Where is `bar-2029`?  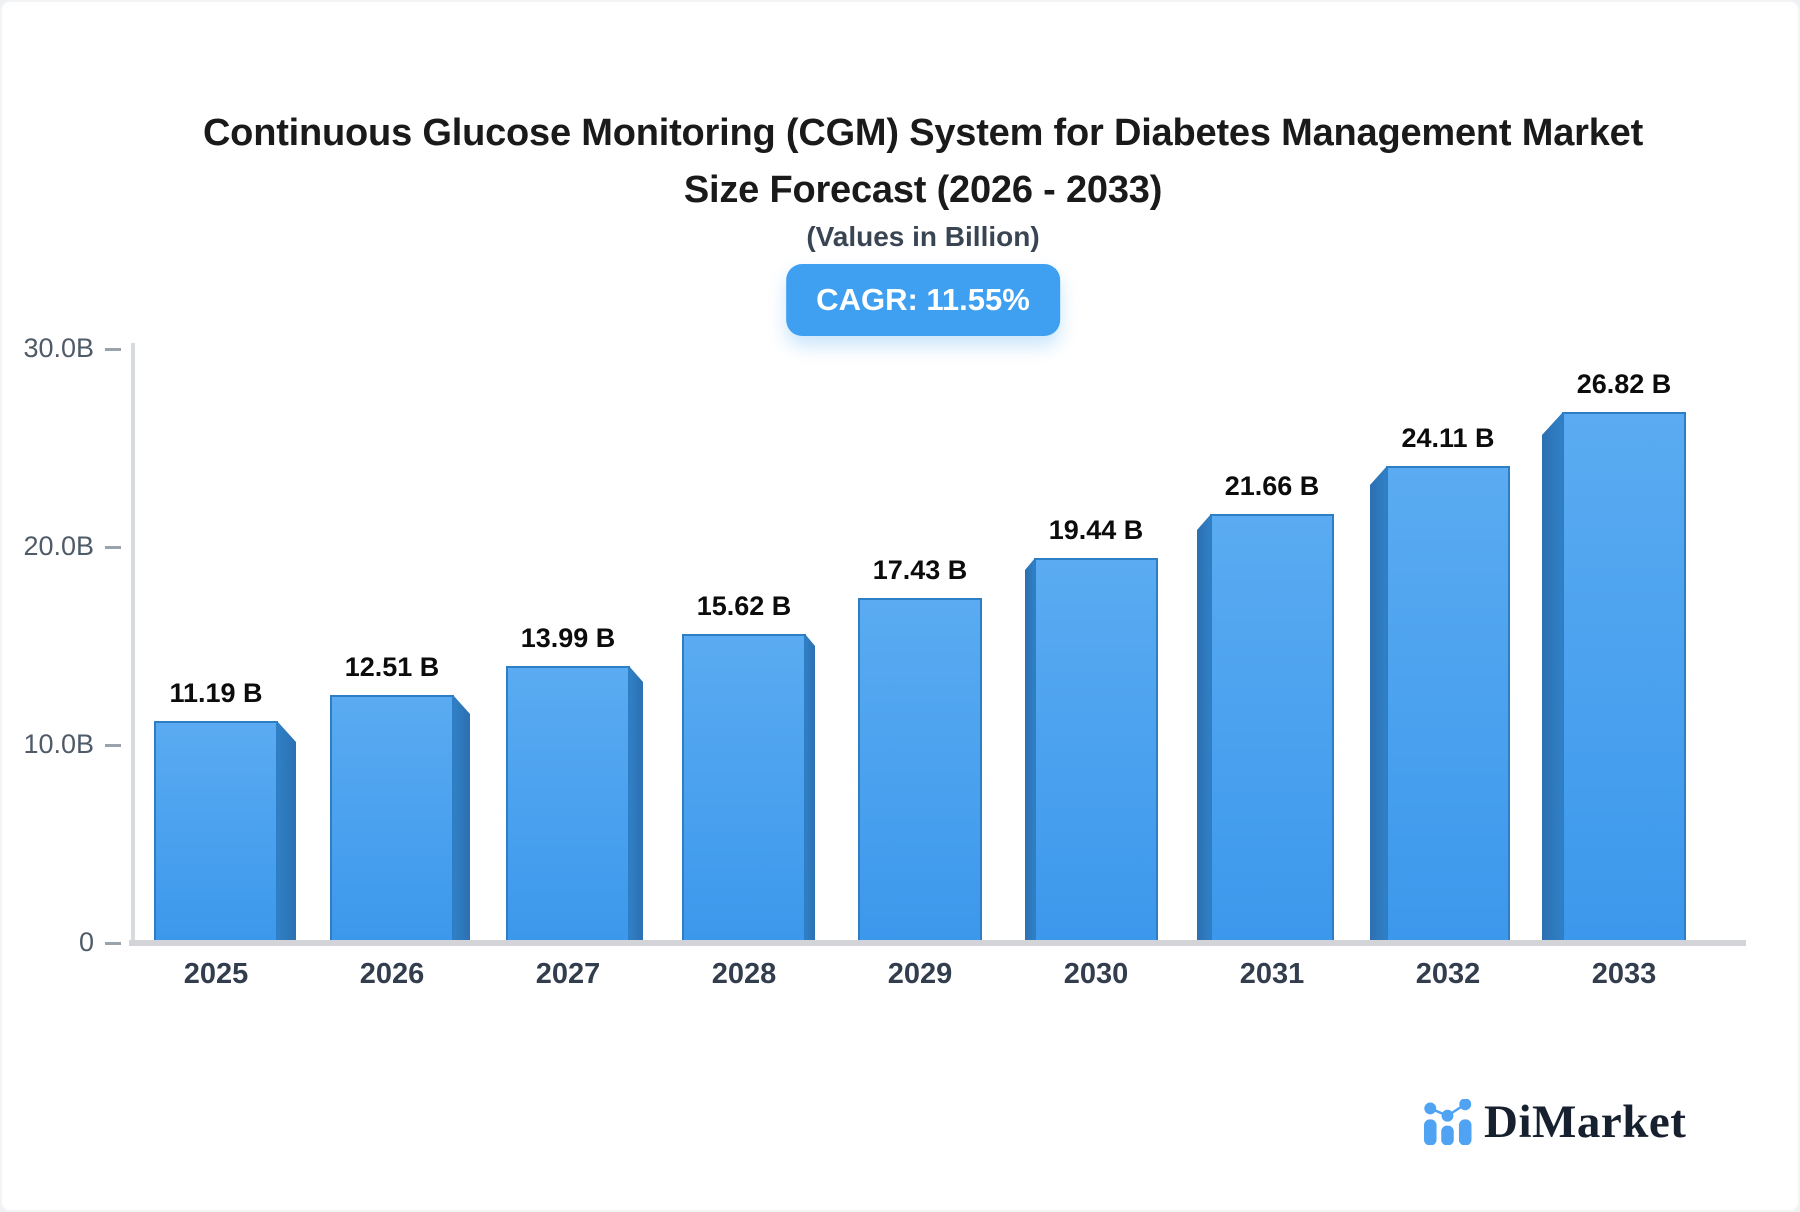 bar-2029 is located at coordinates (920, 770).